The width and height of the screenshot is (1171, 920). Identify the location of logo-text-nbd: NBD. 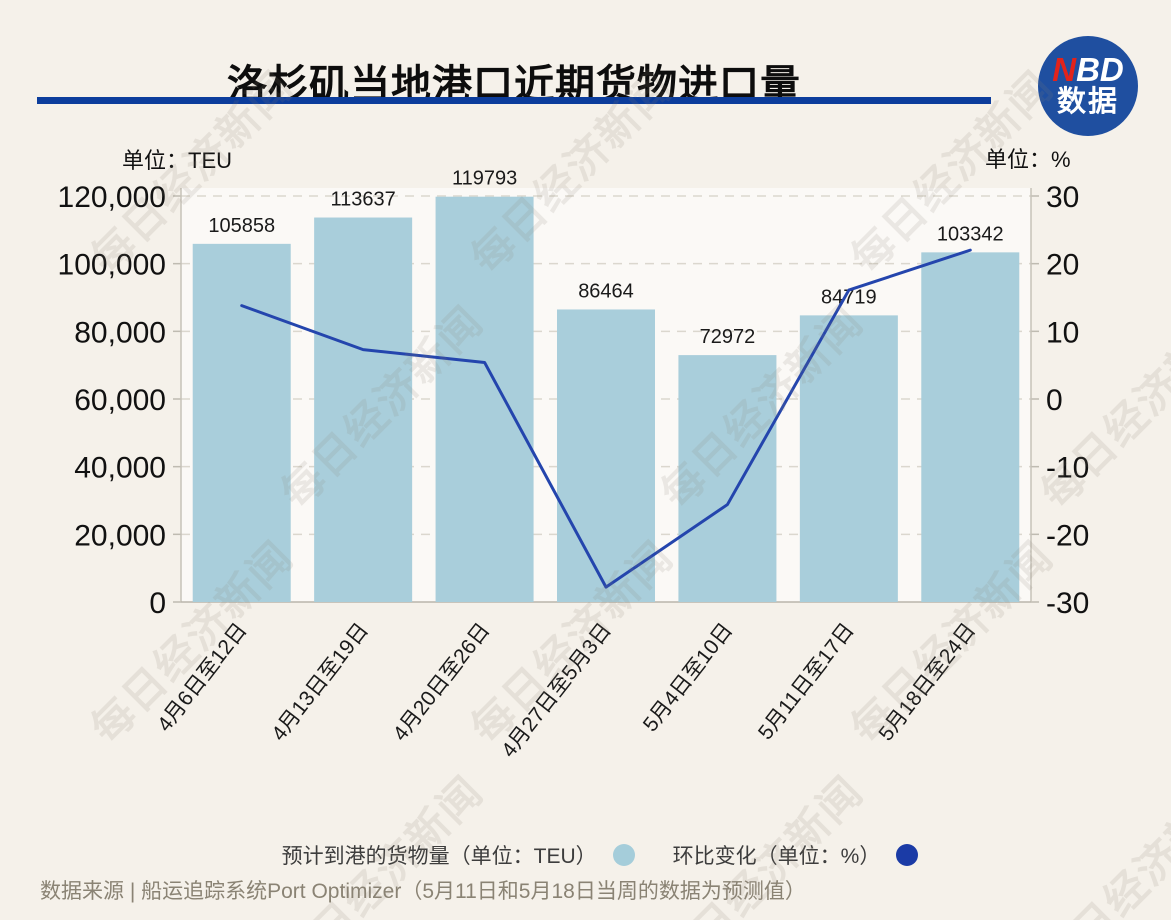
(1088, 69).